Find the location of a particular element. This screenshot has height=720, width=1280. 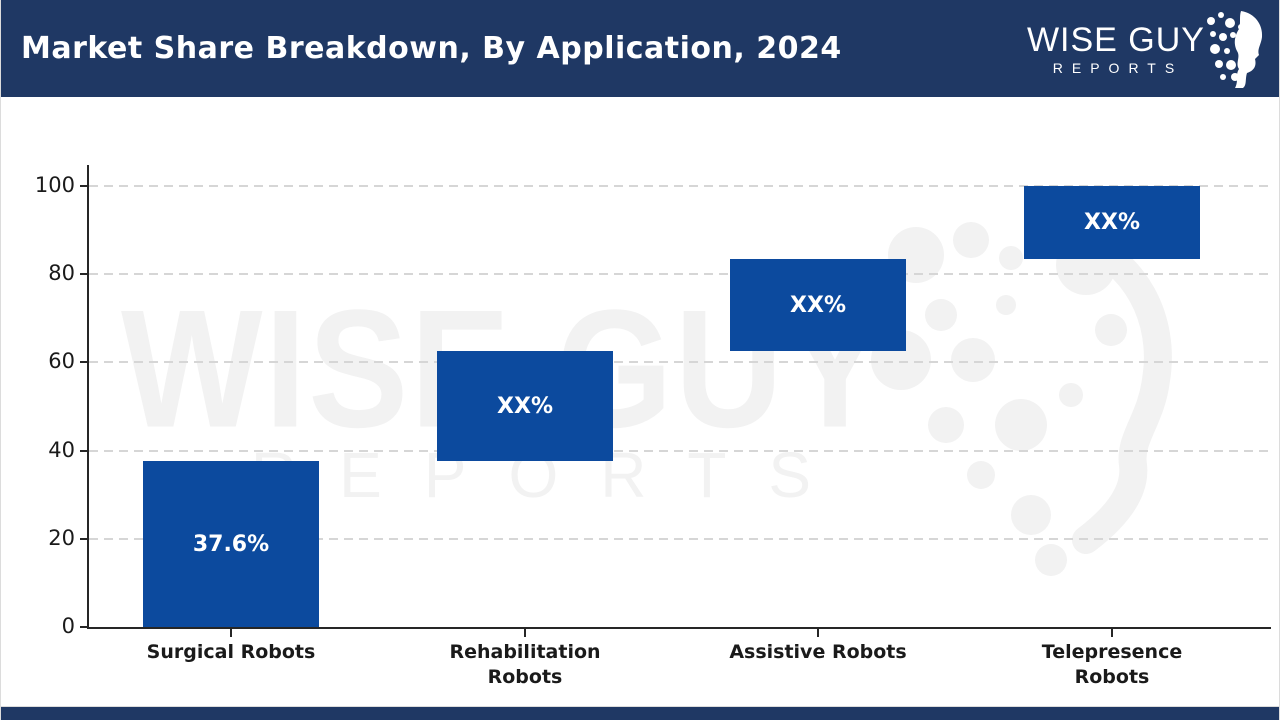

logo-subtitle: REPORTS is located at coordinates (1118, 67).